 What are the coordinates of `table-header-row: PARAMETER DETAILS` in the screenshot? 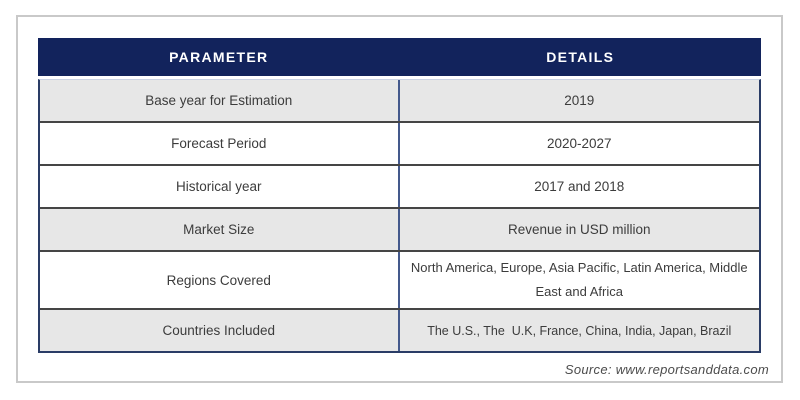 It's located at (399, 57).